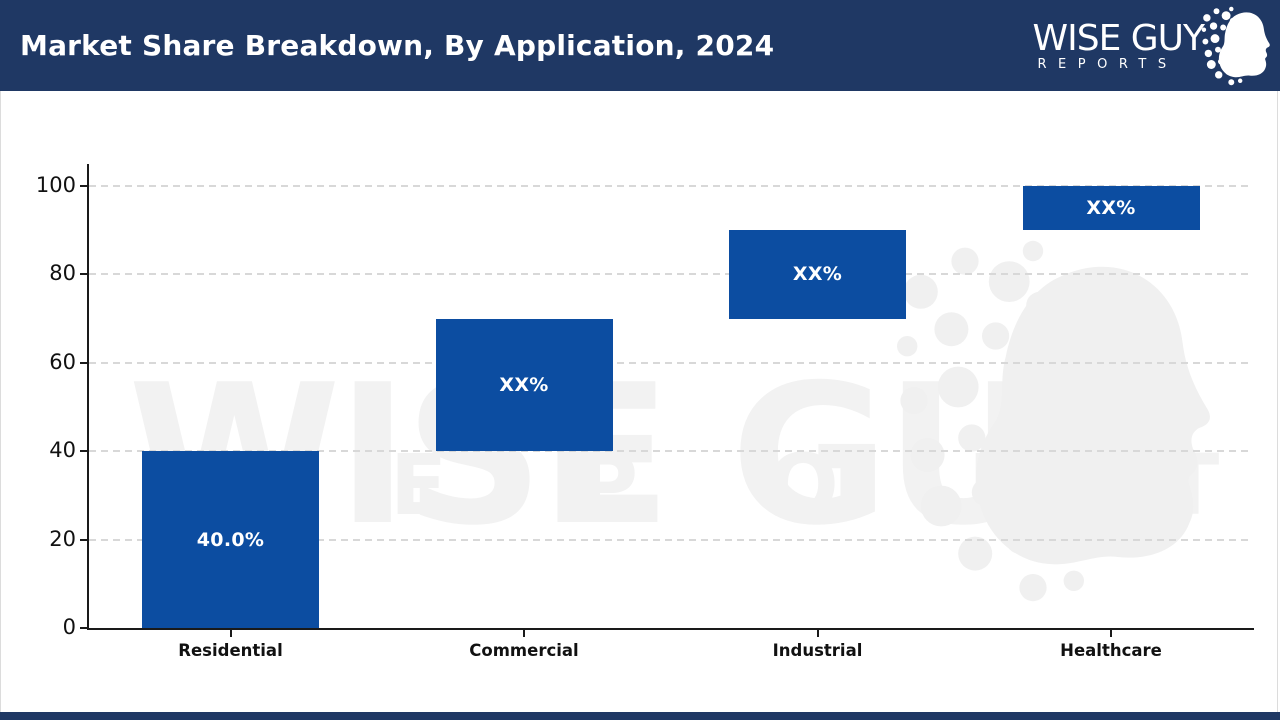  Describe the element at coordinates (670, 629) in the screenshot. I see `x-axis-spine` at that location.